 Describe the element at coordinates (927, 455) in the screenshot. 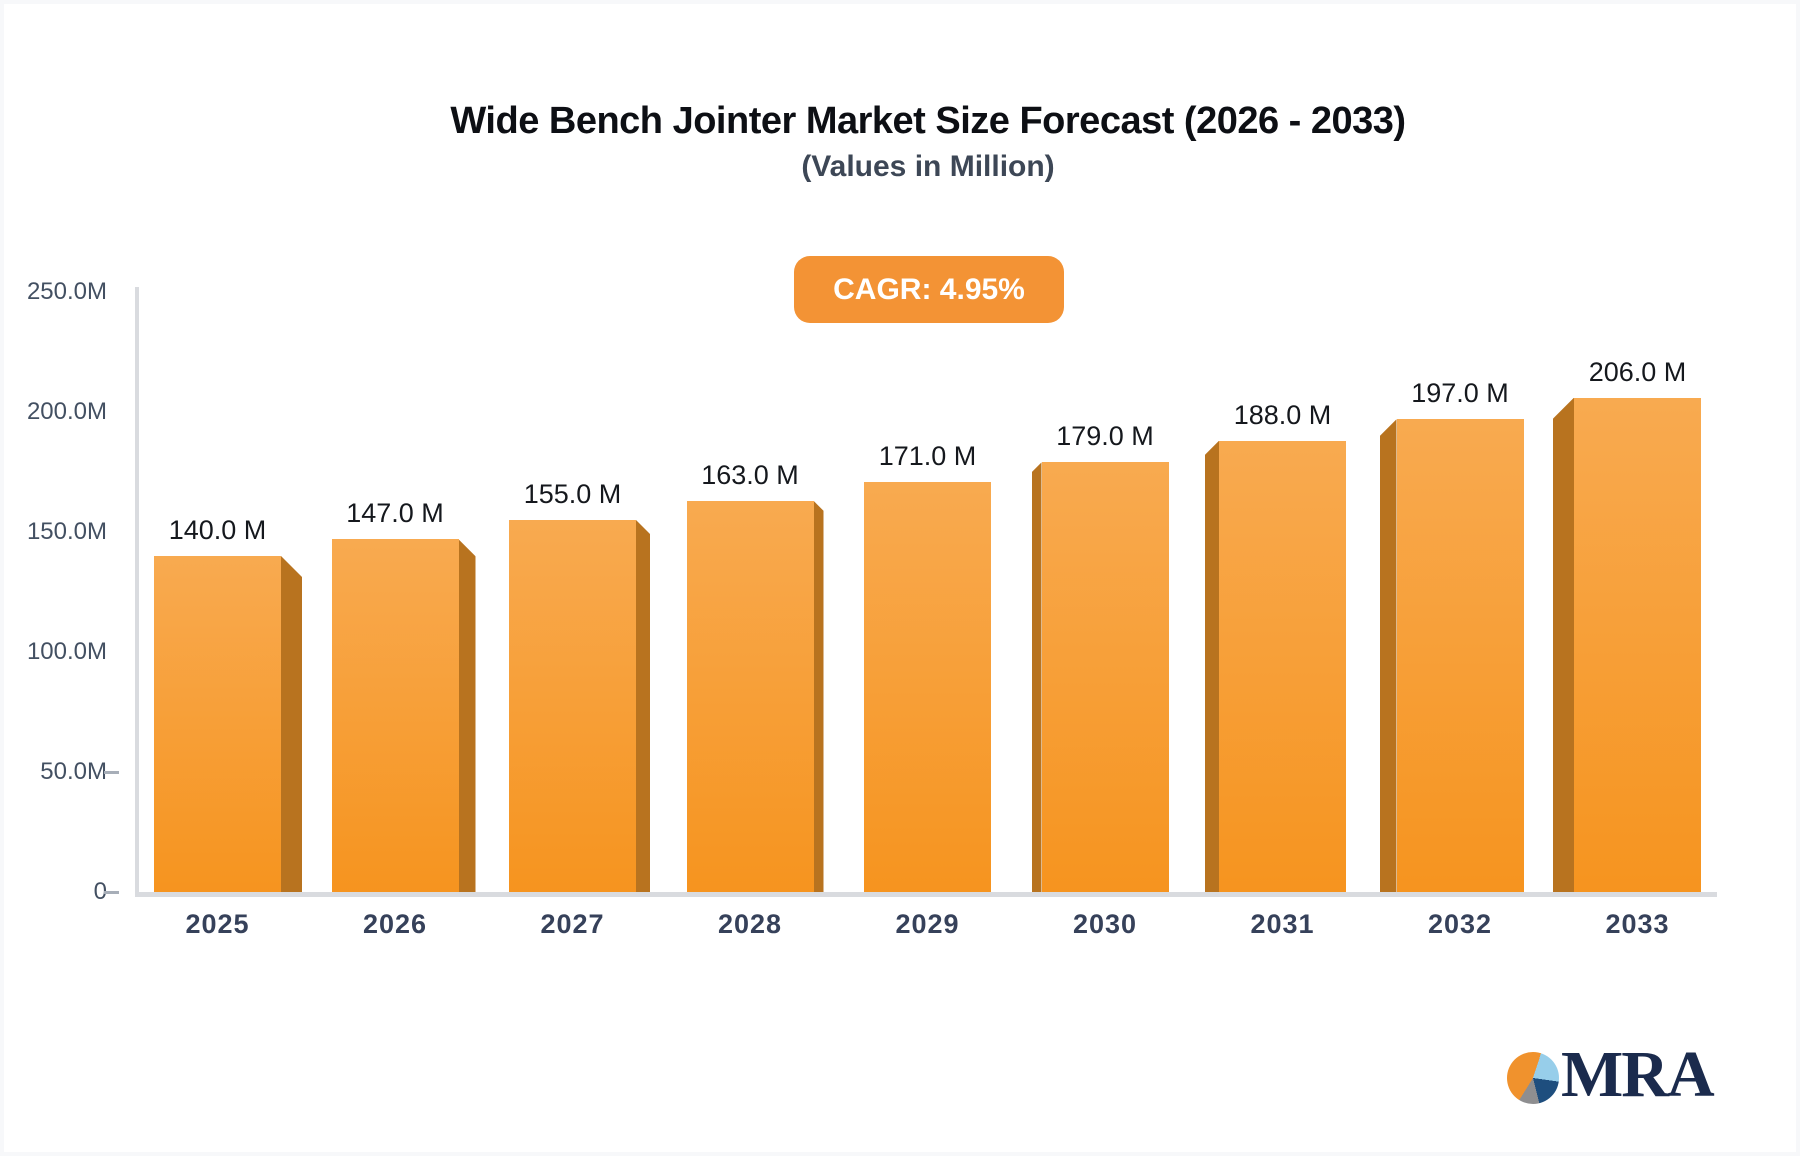

I see `bar-value-label-2029: 171.0 M` at that location.